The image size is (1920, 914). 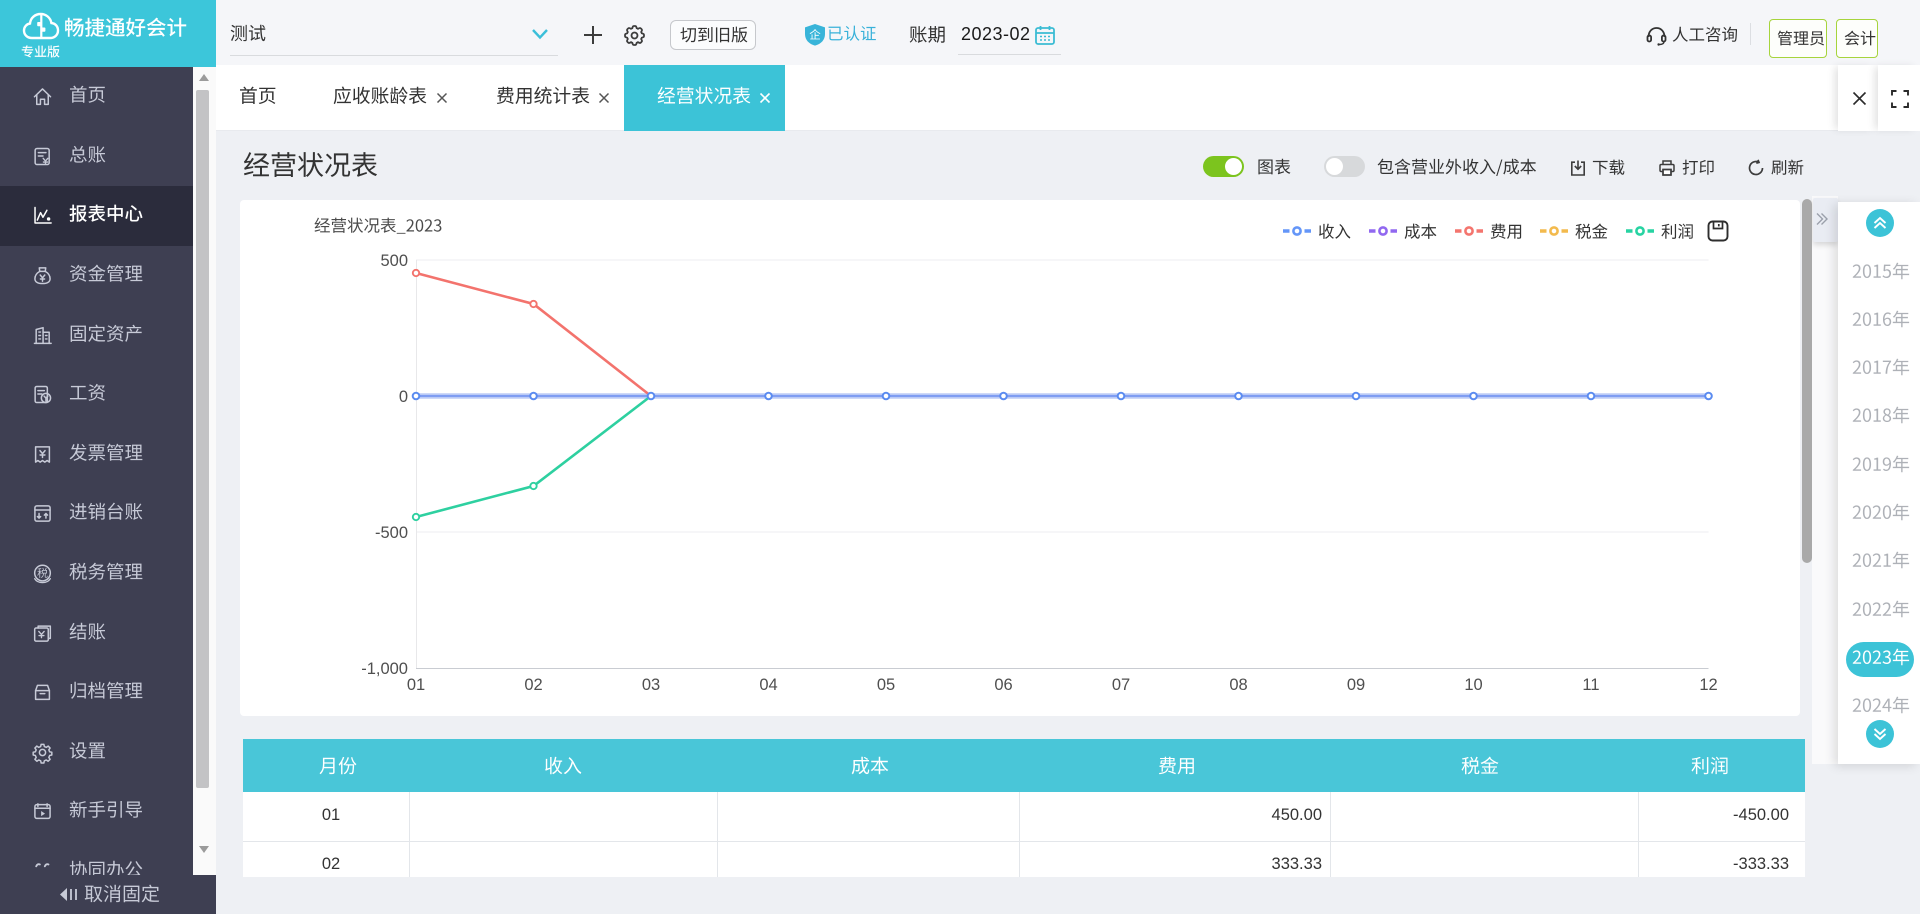 What do you see at coordinates (651, 685) in the screenshot?
I see `svg-text: 03` at bounding box center [651, 685].